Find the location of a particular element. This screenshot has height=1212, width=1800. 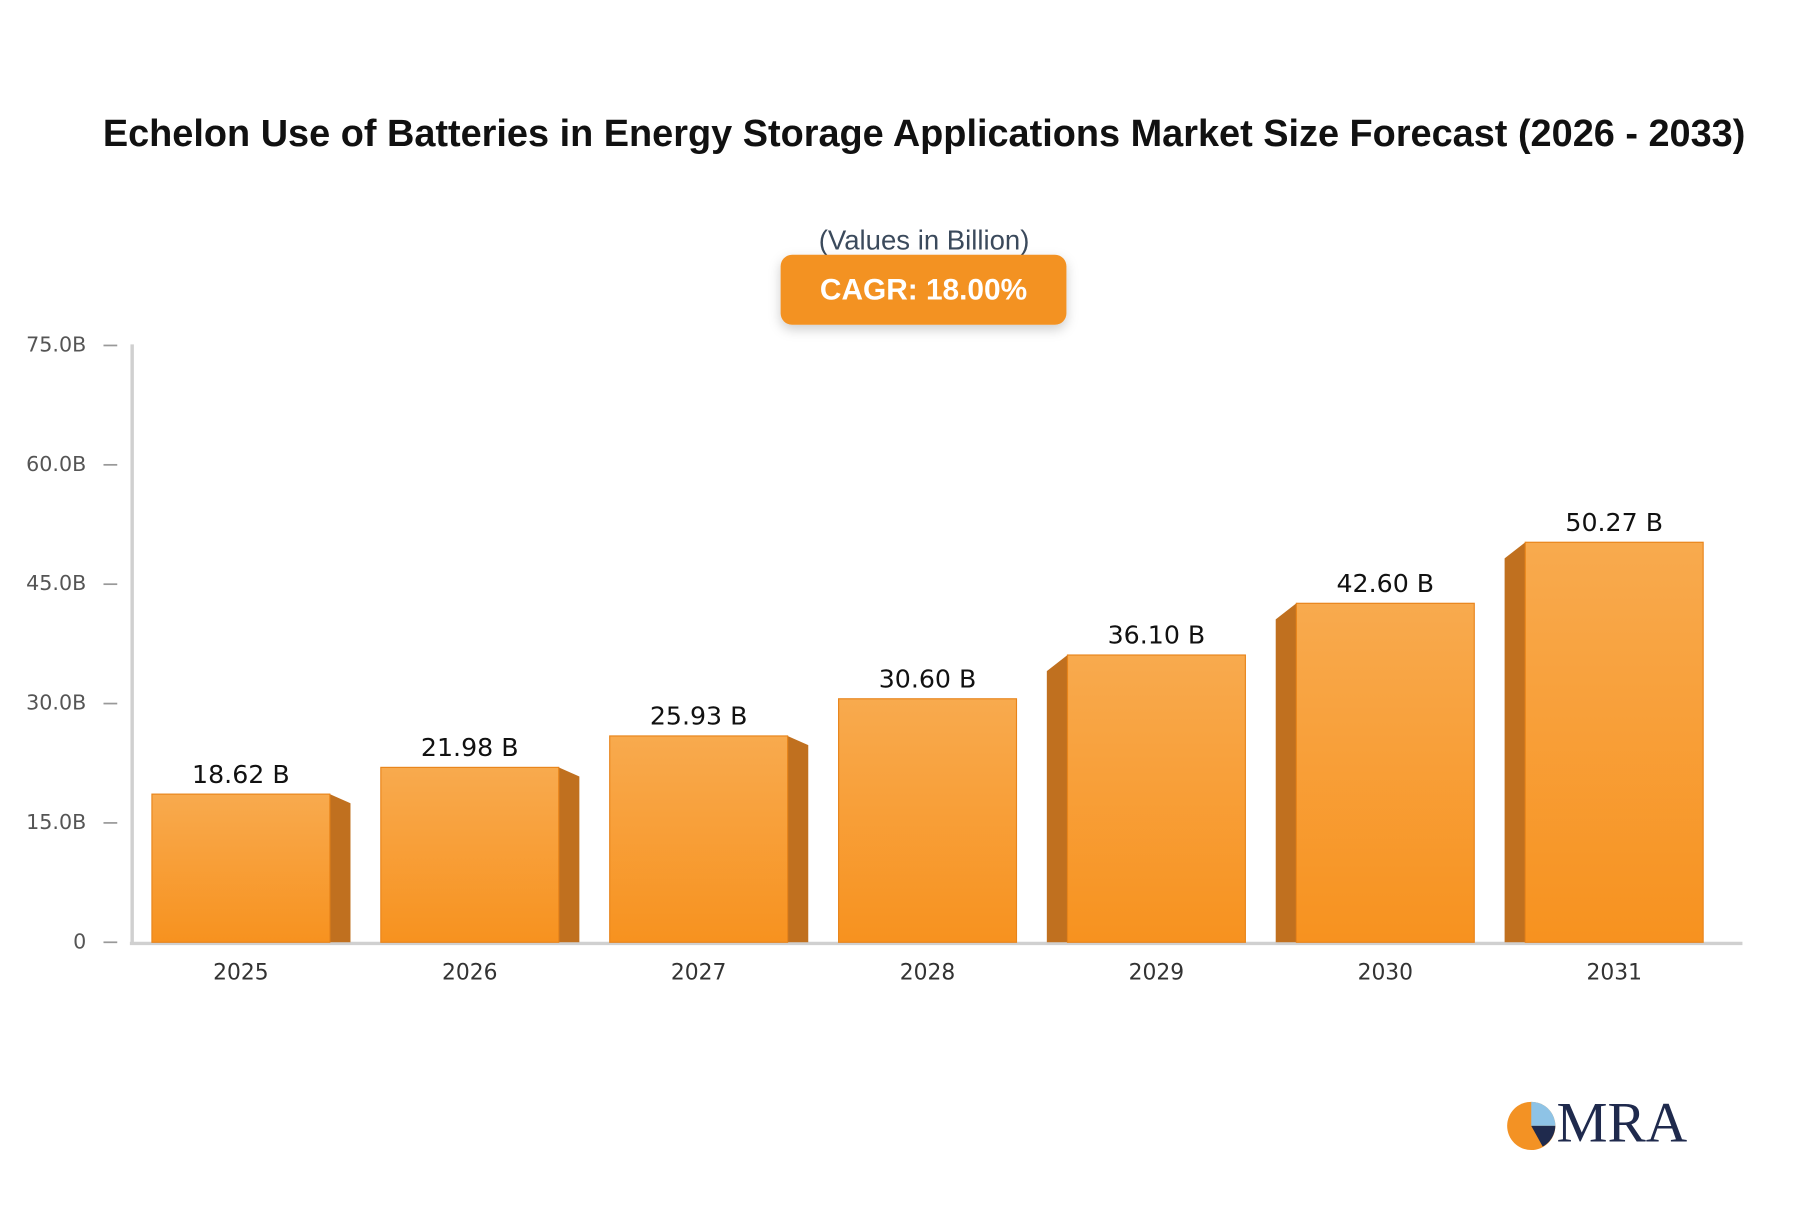

x-tick-label: 2027 is located at coordinates (698, 972).